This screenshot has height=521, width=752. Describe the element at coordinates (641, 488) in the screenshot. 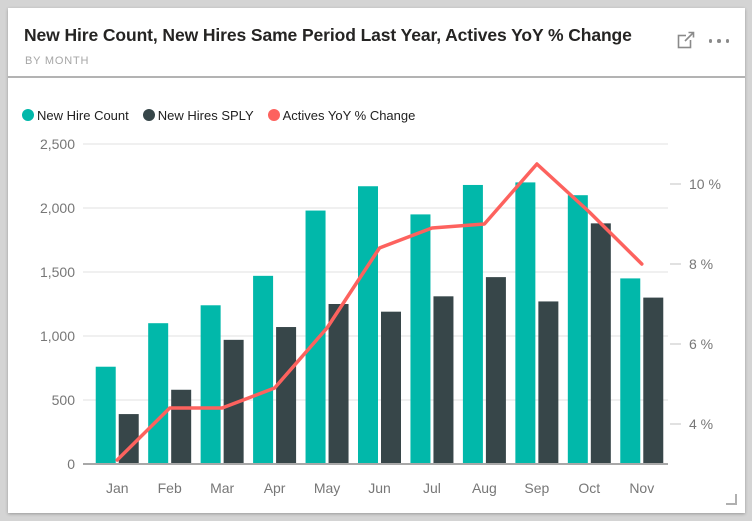

I see `x-axis-label-nov: Nov` at that location.